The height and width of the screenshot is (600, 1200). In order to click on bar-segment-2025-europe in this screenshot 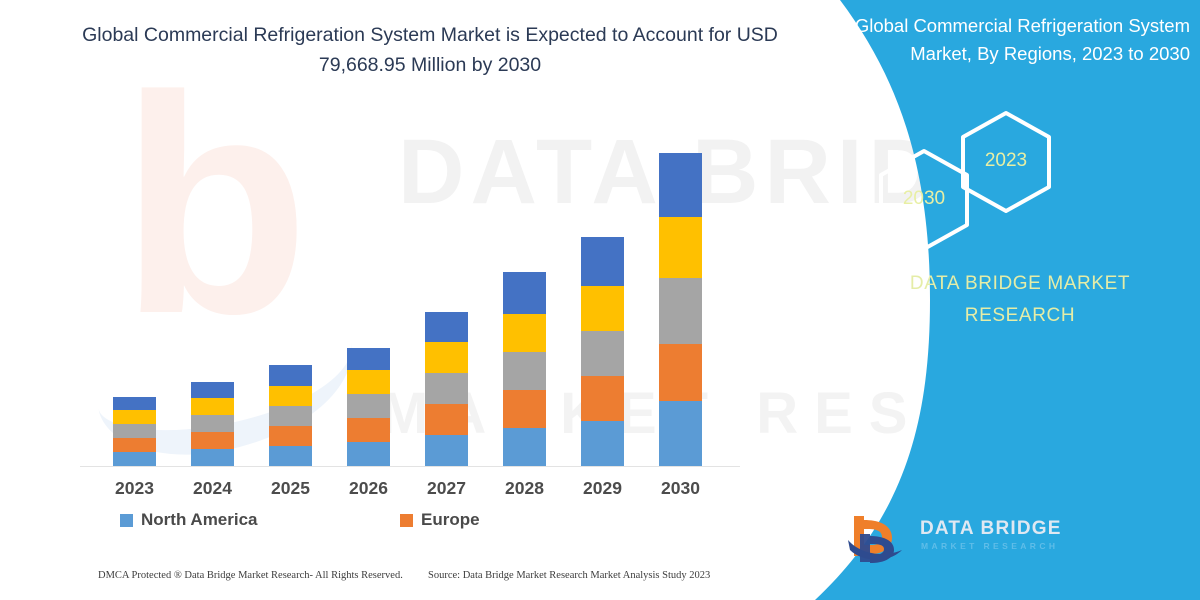, I will do `click(290, 436)`.